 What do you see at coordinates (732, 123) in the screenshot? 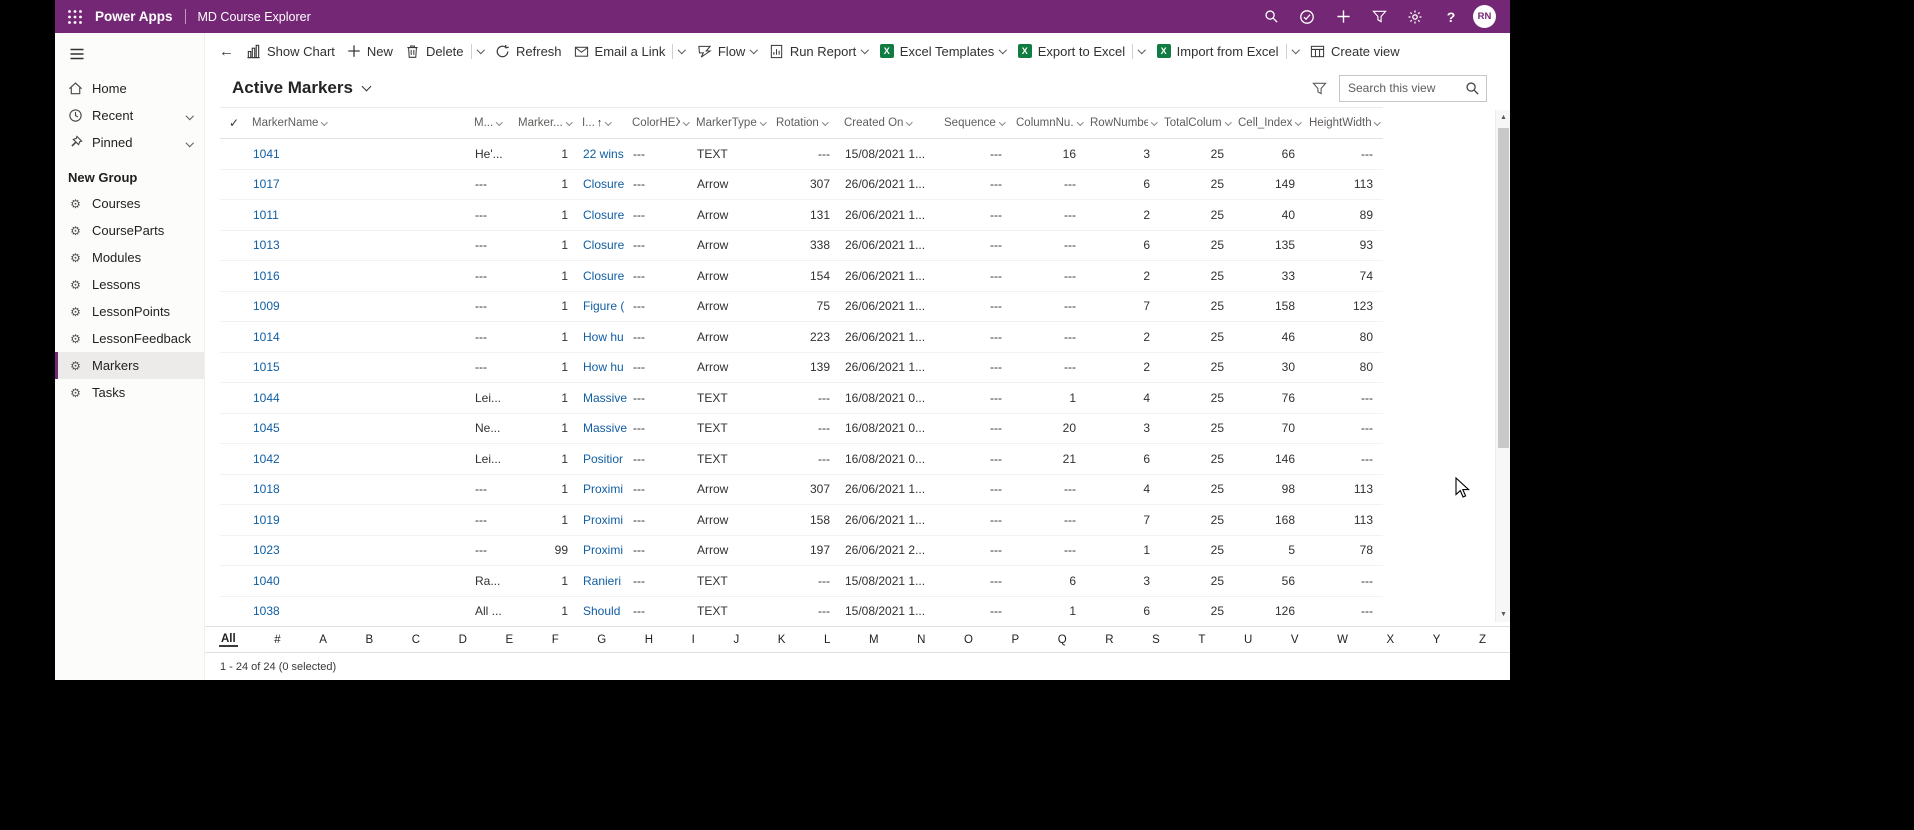
I see `column-header-markertype: MarkerType` at bounding box center [732, 123].